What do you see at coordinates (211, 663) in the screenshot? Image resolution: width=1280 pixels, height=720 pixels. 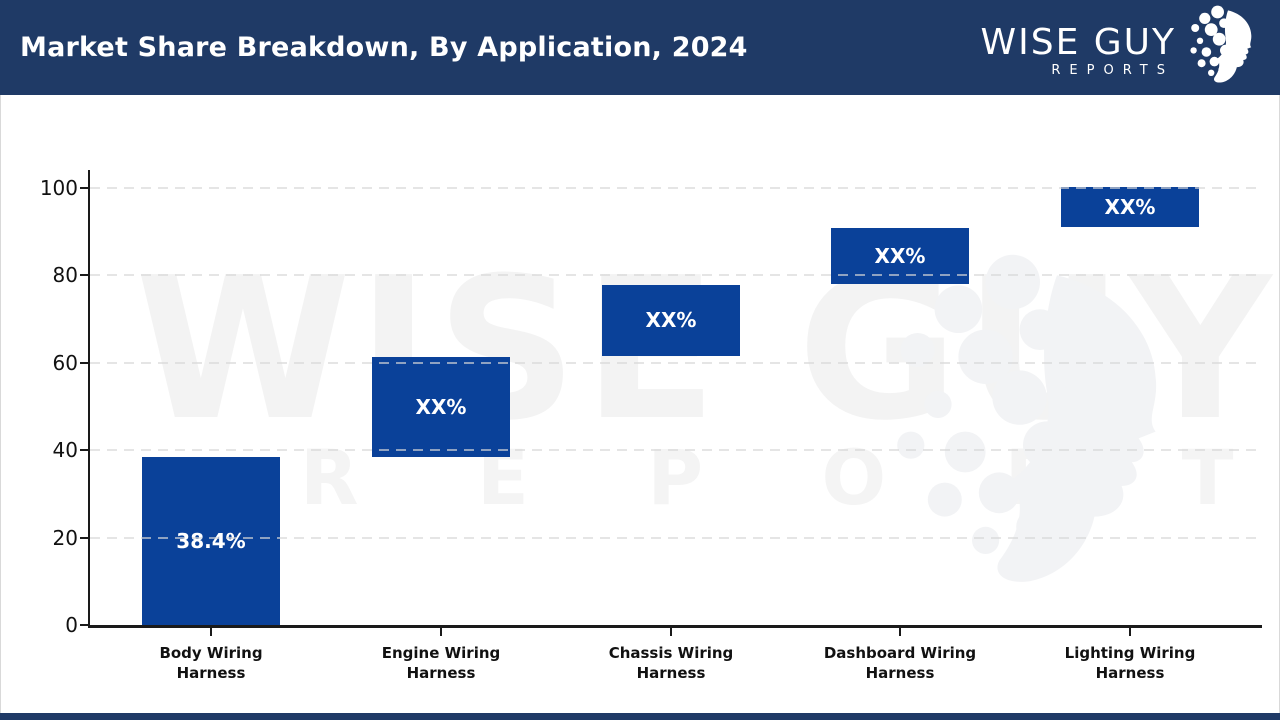 I see `category-label-body-wiring-harness: Body Wiring Harness` at bounding box center [211, 663].